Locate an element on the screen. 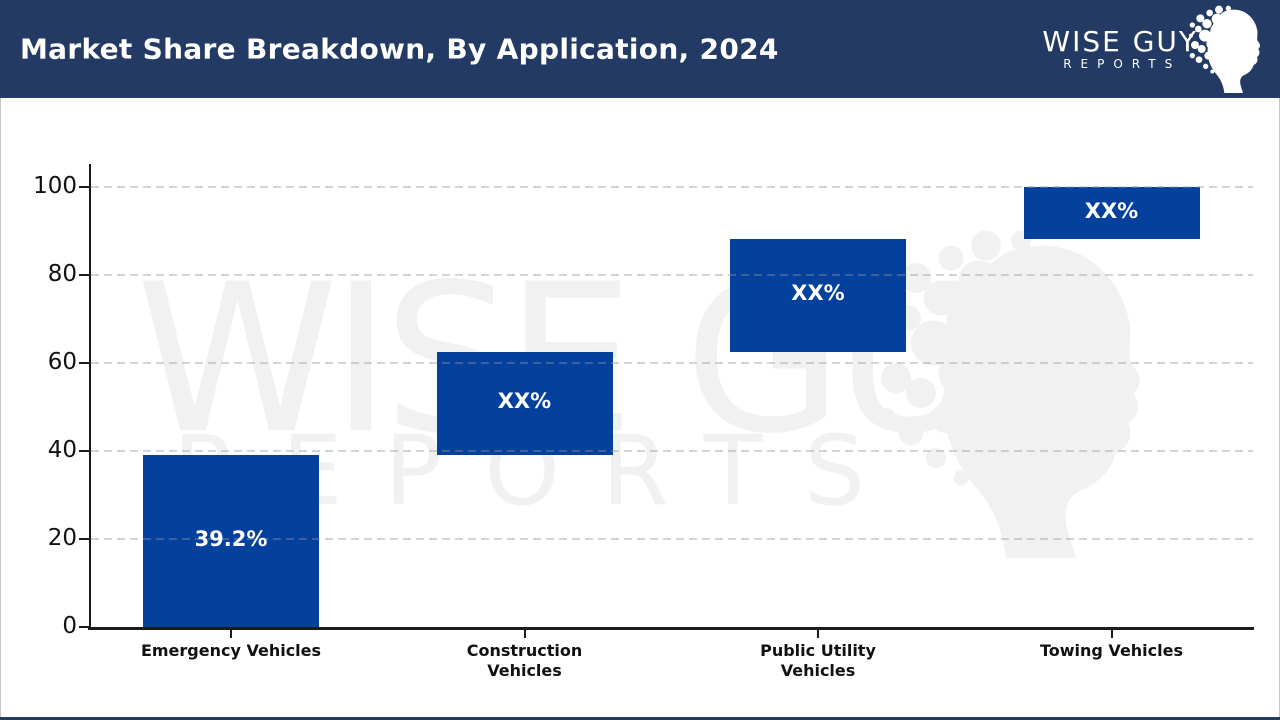  bar-value-label-1: 39.2% is located at coordinates (231, 538).